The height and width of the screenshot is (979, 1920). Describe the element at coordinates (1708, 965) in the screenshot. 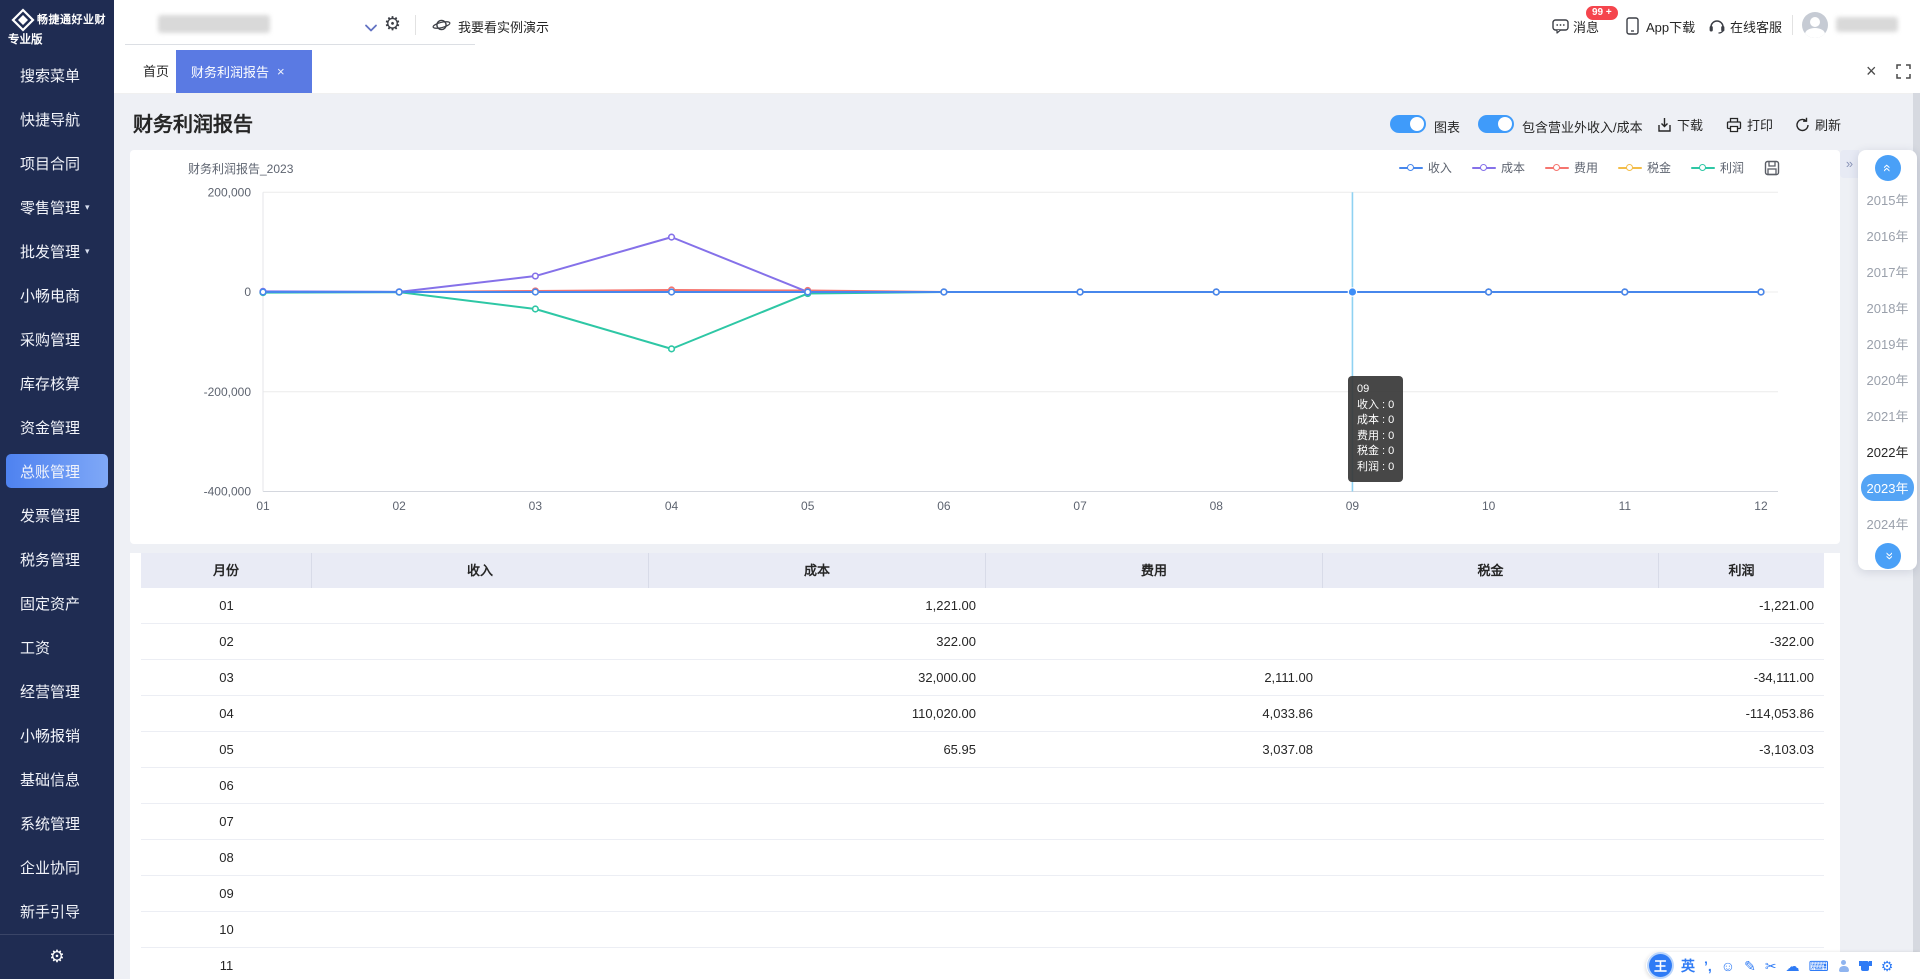

I see `punctuation-icon: ’,` at that location.